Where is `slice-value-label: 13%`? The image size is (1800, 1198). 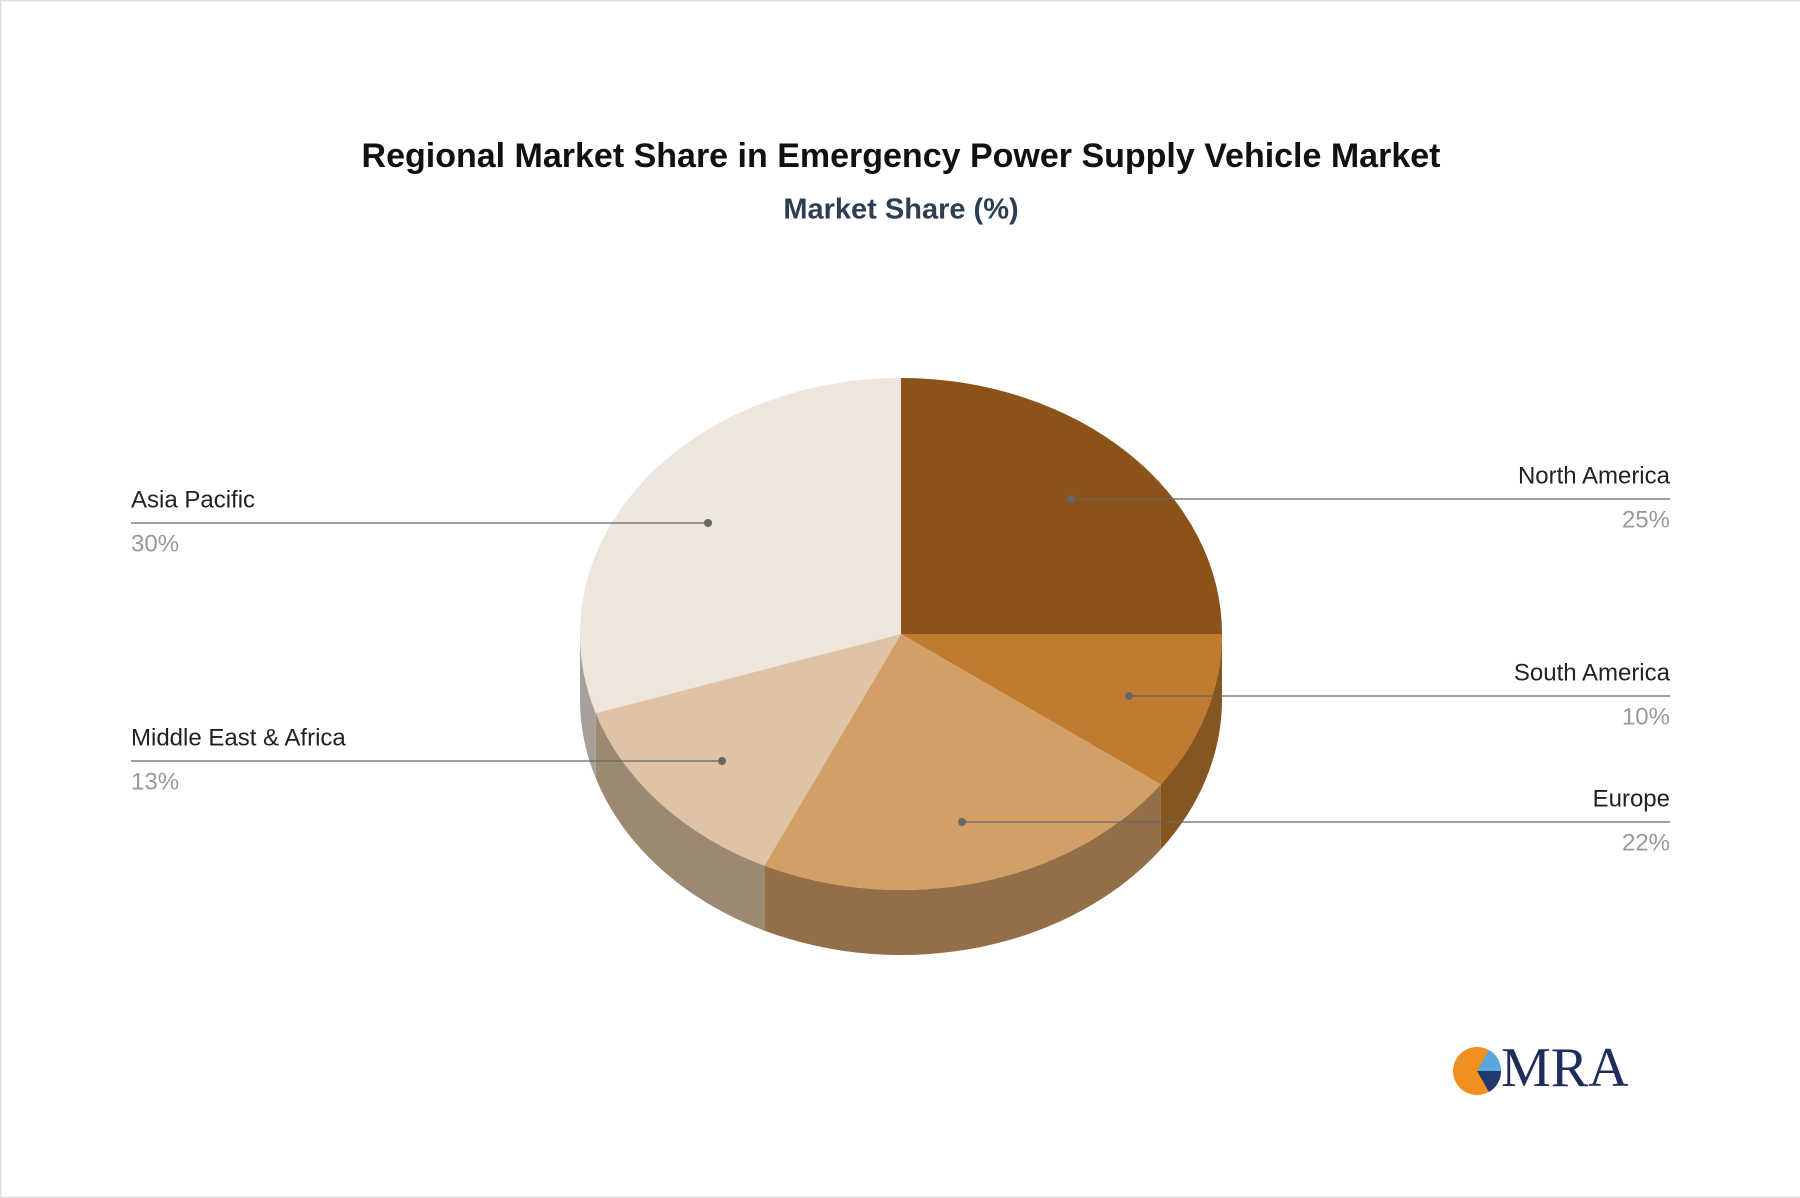
slice-value-label: 13% is located at coordinates (155, 781).